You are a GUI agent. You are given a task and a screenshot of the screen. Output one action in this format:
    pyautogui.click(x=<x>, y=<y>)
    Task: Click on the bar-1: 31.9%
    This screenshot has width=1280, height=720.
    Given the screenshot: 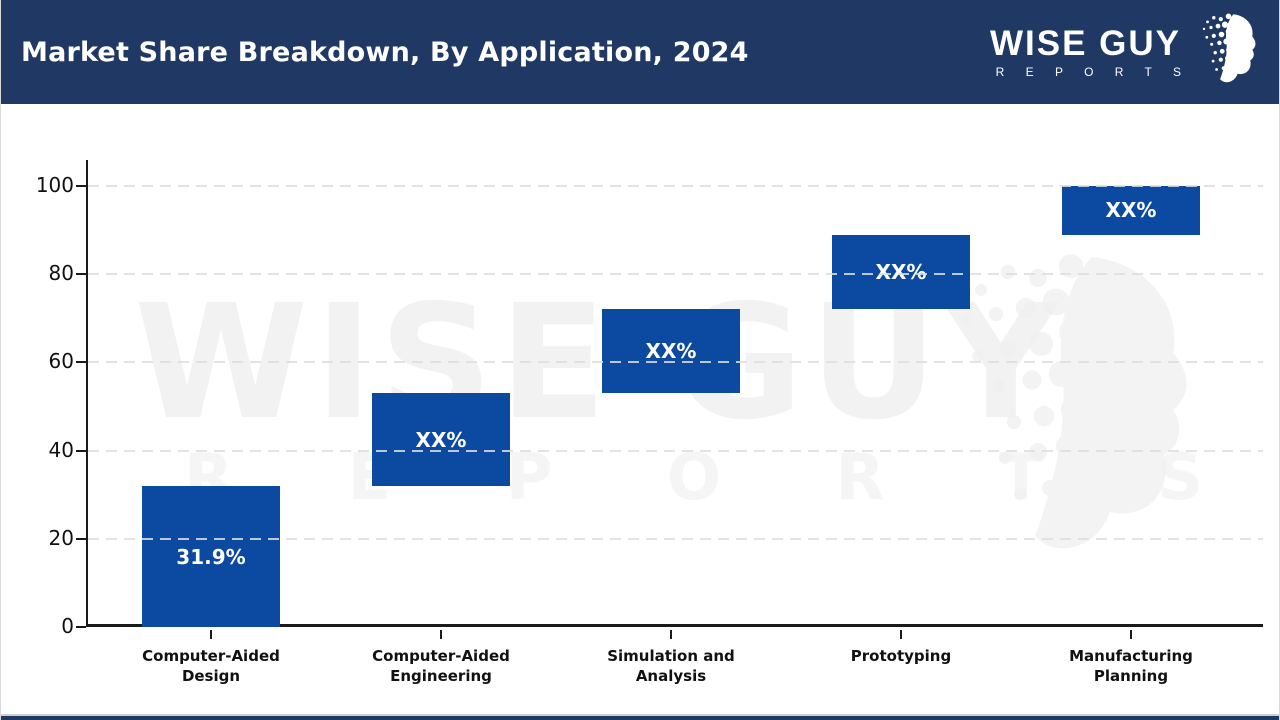 What is the action you would take?
    pyautogui.click(x=211, y=556)
    